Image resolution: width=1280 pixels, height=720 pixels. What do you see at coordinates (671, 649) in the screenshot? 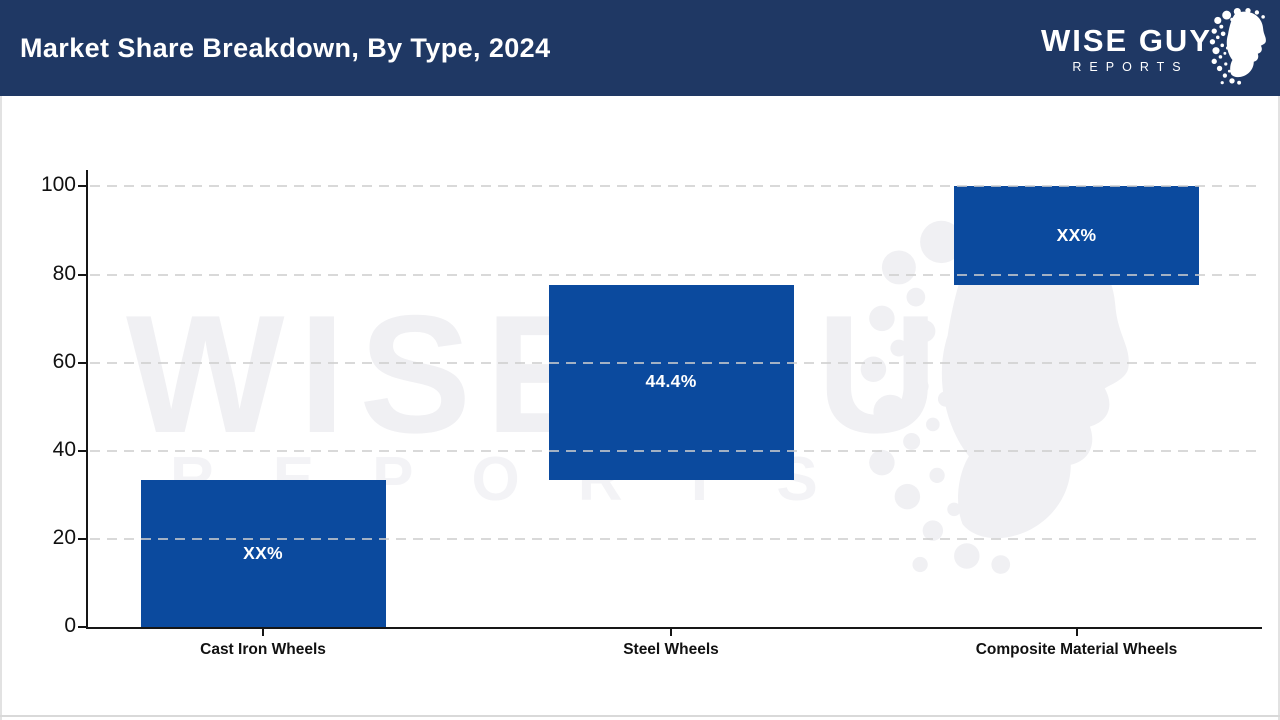
I see `x-axis-category-label: Steel Wheels` at bounding box center [671, 649].